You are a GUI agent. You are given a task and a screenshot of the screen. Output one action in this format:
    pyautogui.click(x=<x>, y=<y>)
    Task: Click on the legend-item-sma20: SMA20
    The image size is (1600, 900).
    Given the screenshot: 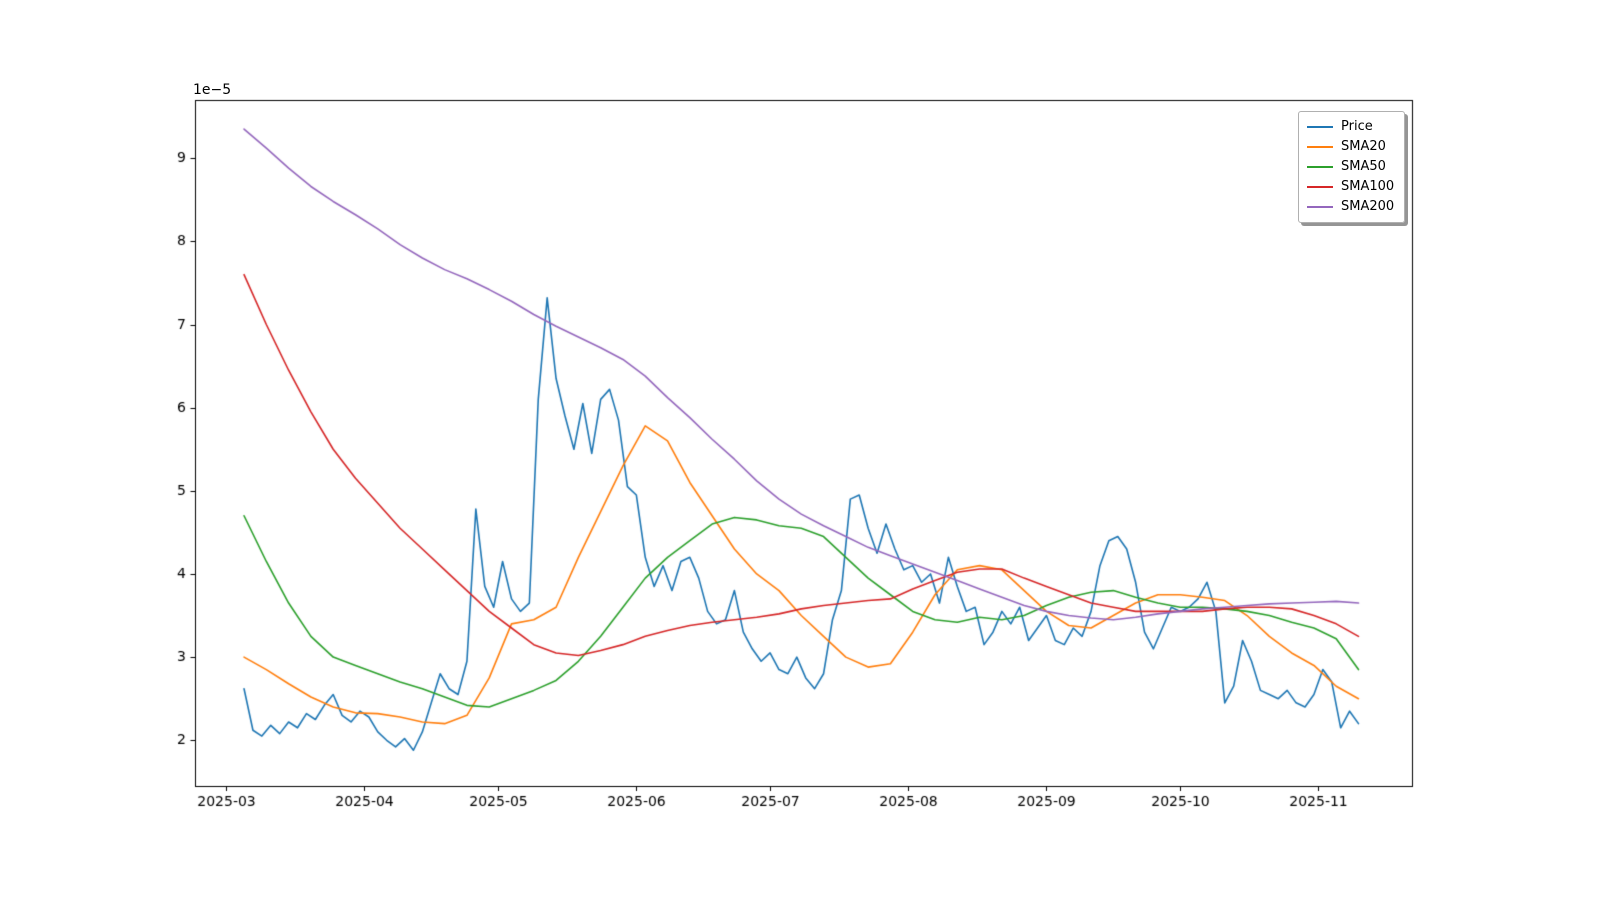 What is the action you would take?
    pyautogui.click(x=1350, y=147)
    